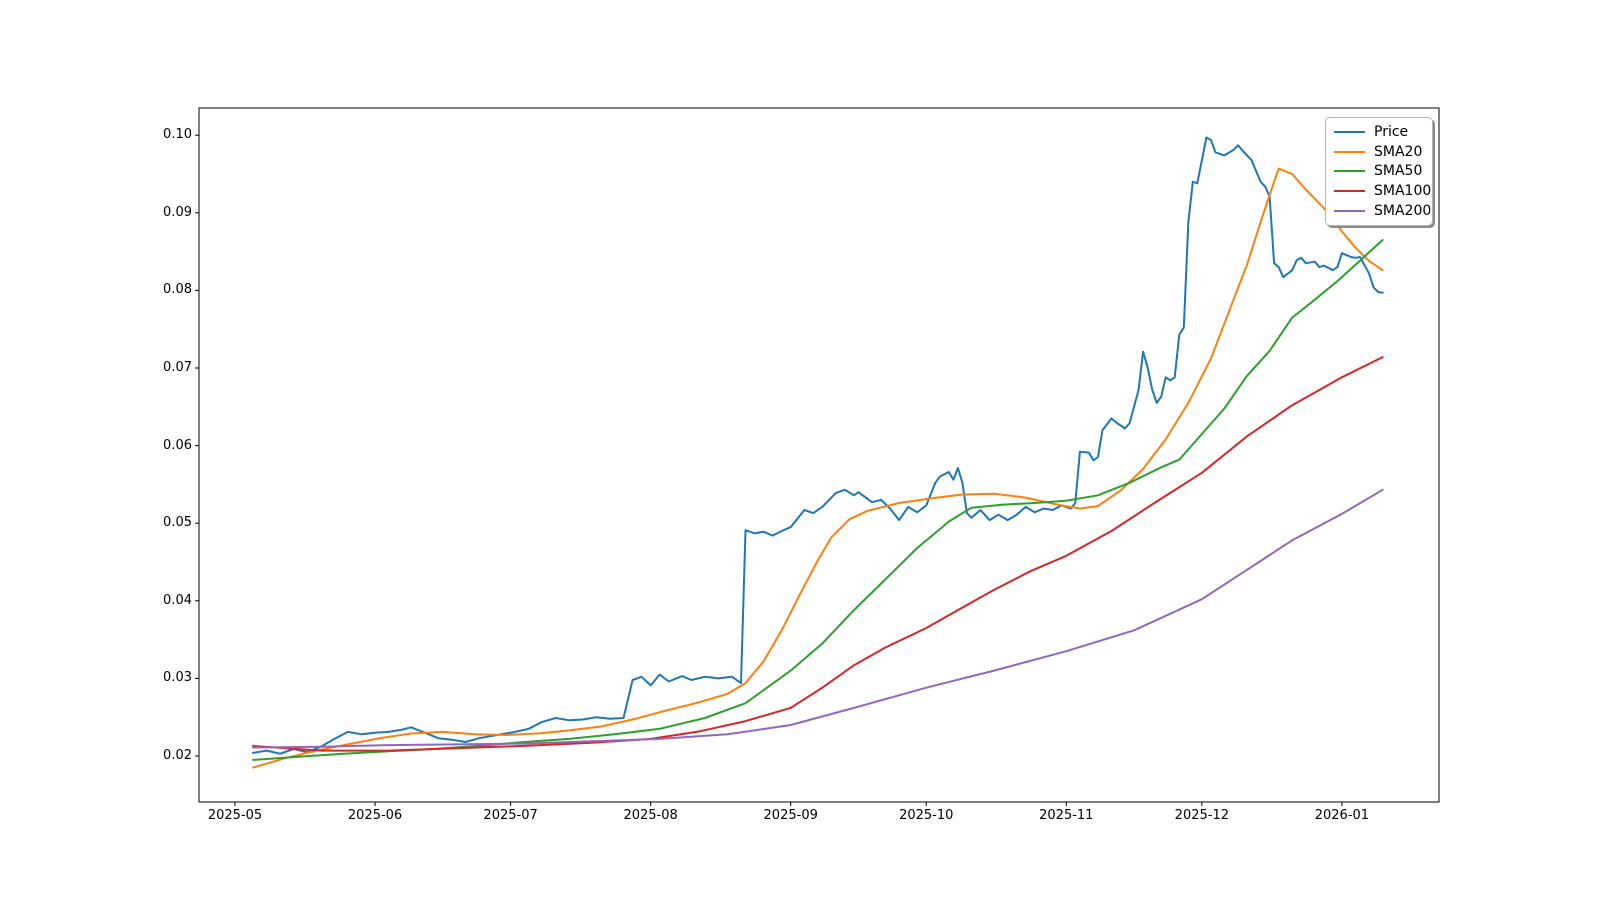 This screenshot has height=900, width=1600. What do you see at coordinates (1066, 815) in the screenshot?
I see `x-tick-label: 2025-11` at bounding box center [1066, 815].